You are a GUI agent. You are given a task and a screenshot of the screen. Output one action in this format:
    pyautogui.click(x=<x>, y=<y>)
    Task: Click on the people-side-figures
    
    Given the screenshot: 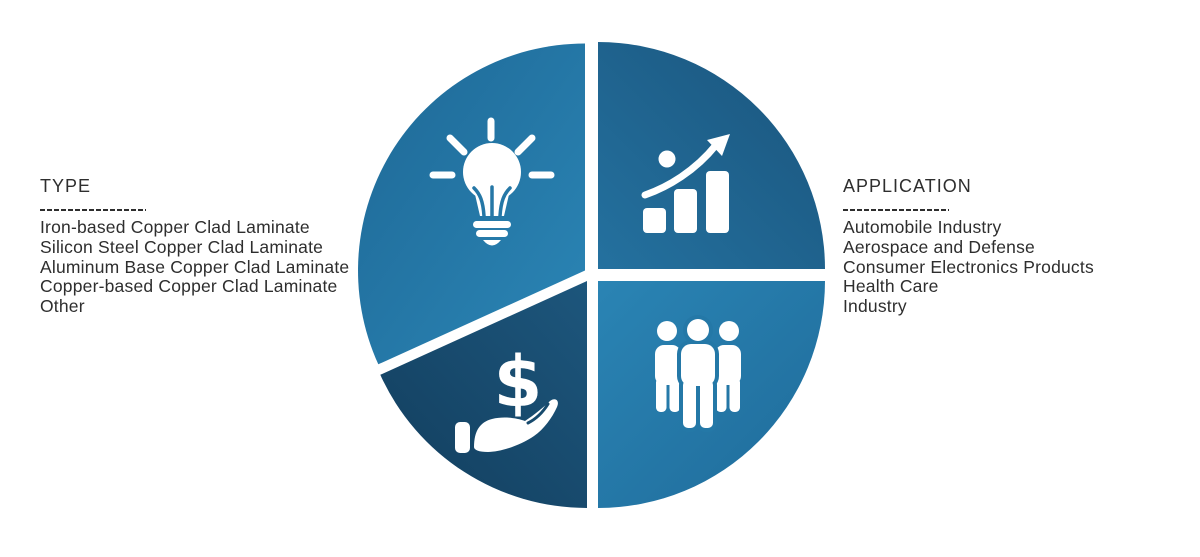 What is the action you would take?
    pyautogui.click(x=698, y=366)
    